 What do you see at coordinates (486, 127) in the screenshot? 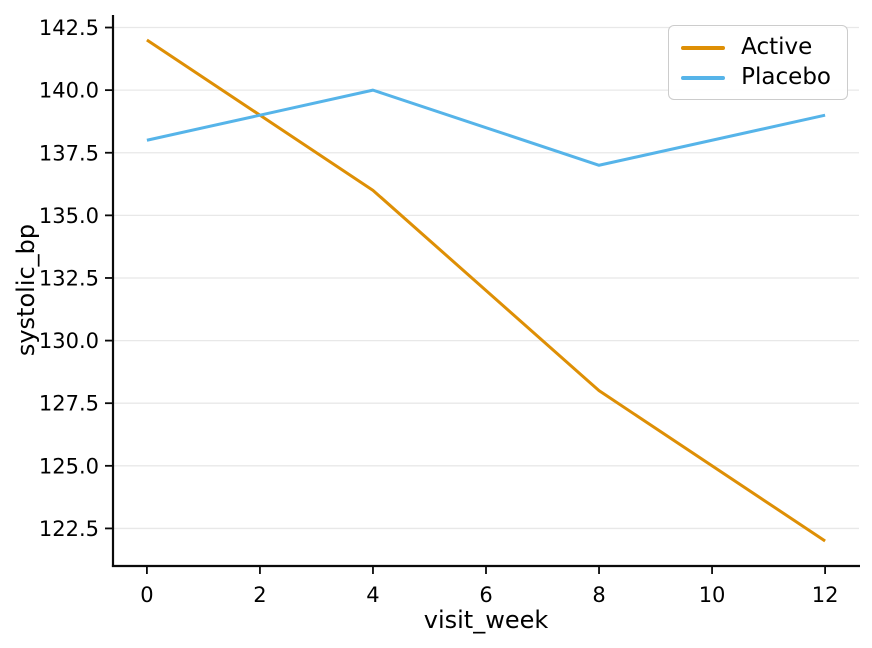
I see `line-placebo` at bounding box center [486, 127].